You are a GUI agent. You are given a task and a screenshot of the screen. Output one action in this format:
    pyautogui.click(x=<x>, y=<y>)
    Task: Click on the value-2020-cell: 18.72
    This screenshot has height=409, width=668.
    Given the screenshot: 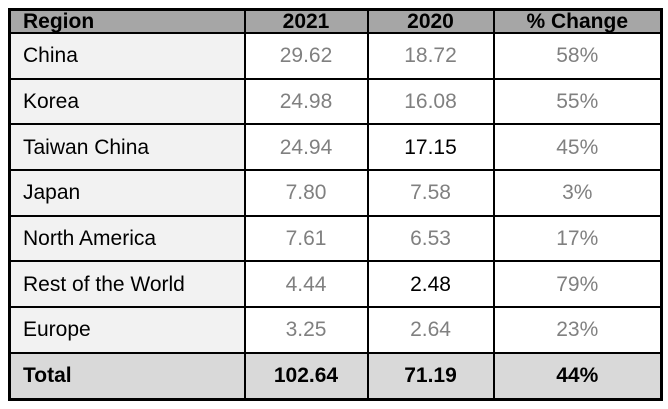 What is the action you would take?
    pyautogui.click(x=430, y=56)
    